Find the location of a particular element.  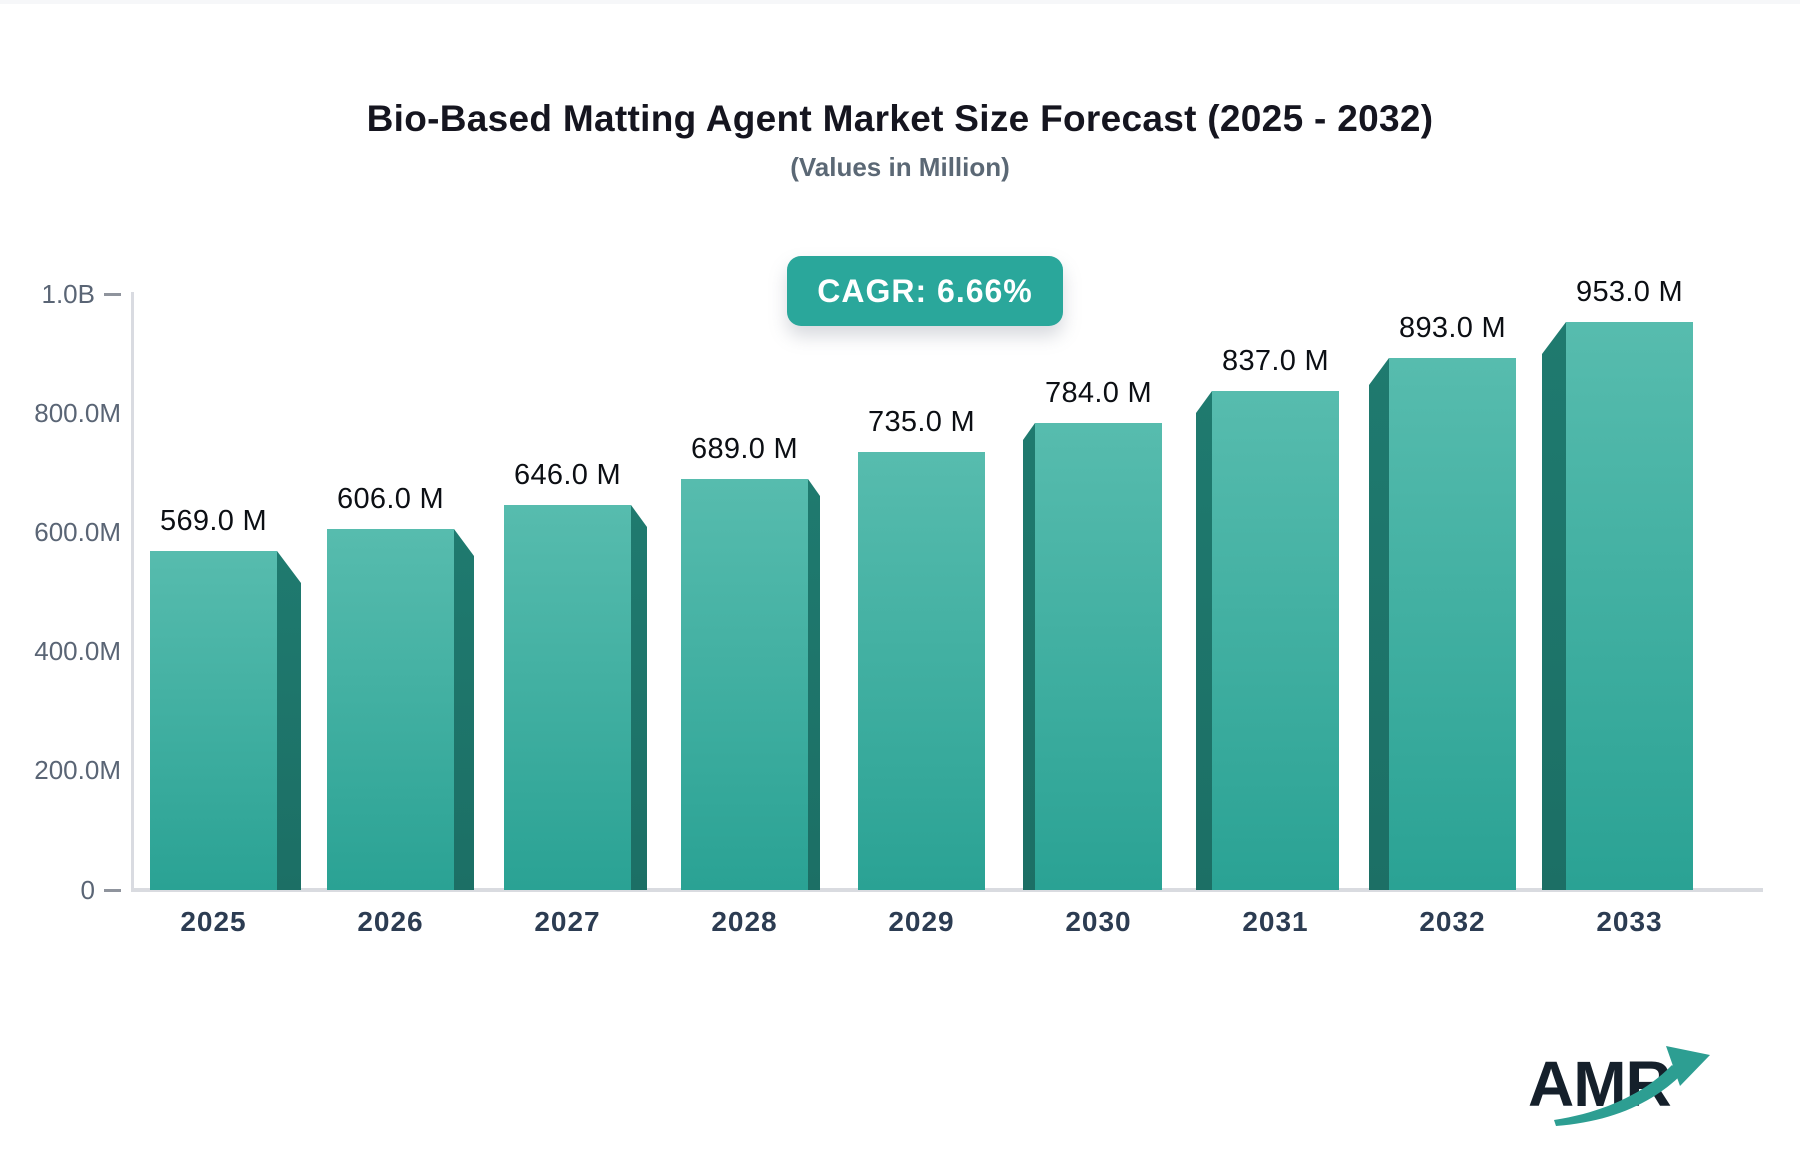

x-axis-label-2028: 2028 is located at coordinates (744, 921).